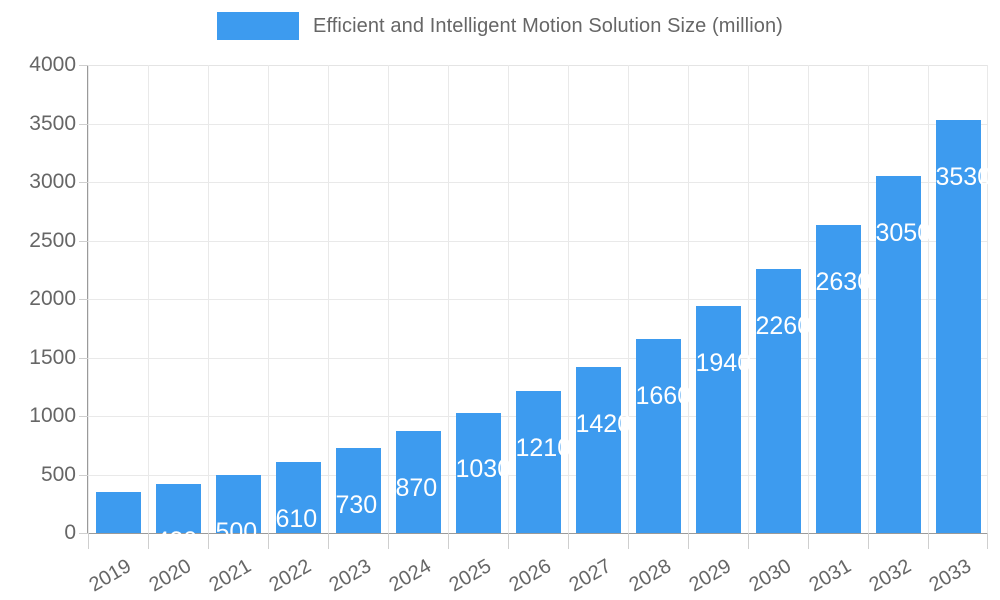  I want to click on bar-group: 3050, so click(899, 299).